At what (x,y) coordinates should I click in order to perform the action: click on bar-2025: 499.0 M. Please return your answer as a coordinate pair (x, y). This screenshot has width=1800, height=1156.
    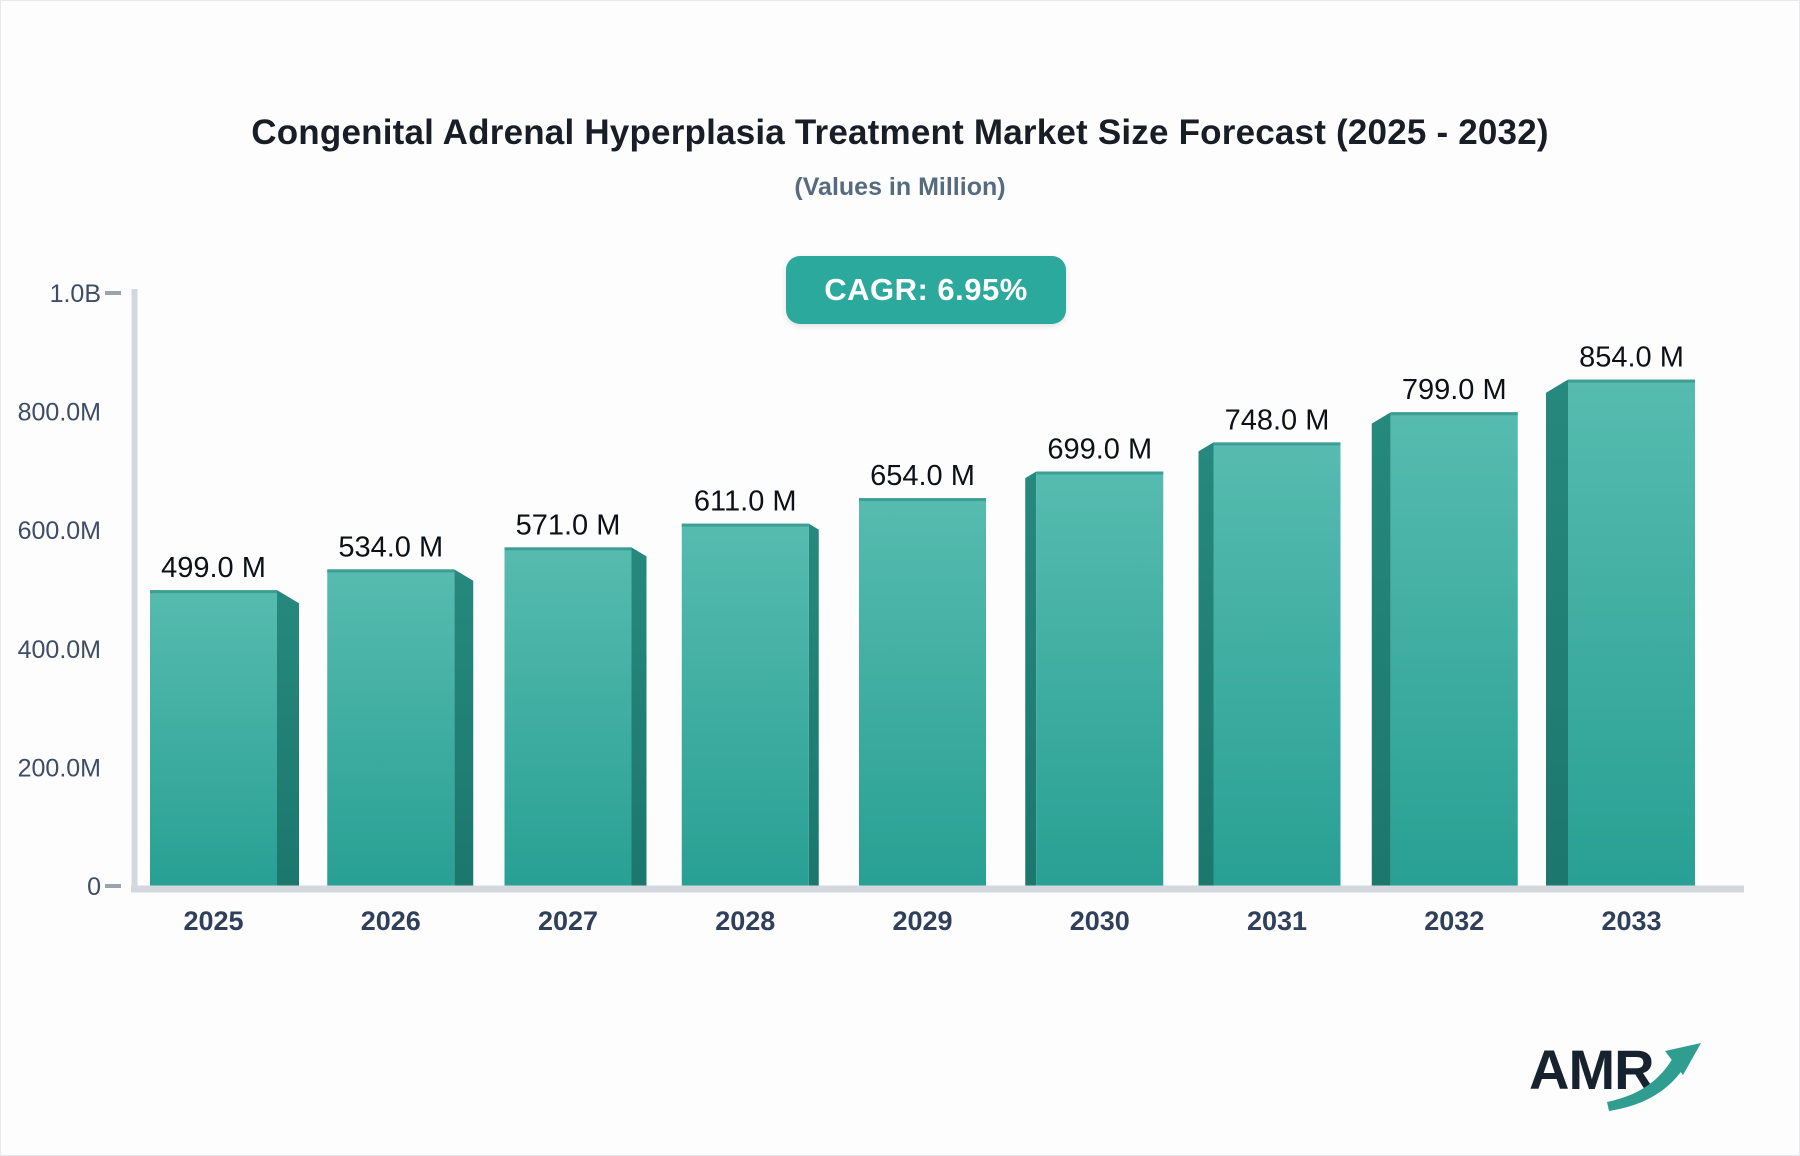
    Looking at the image, I should click on (224, 719).